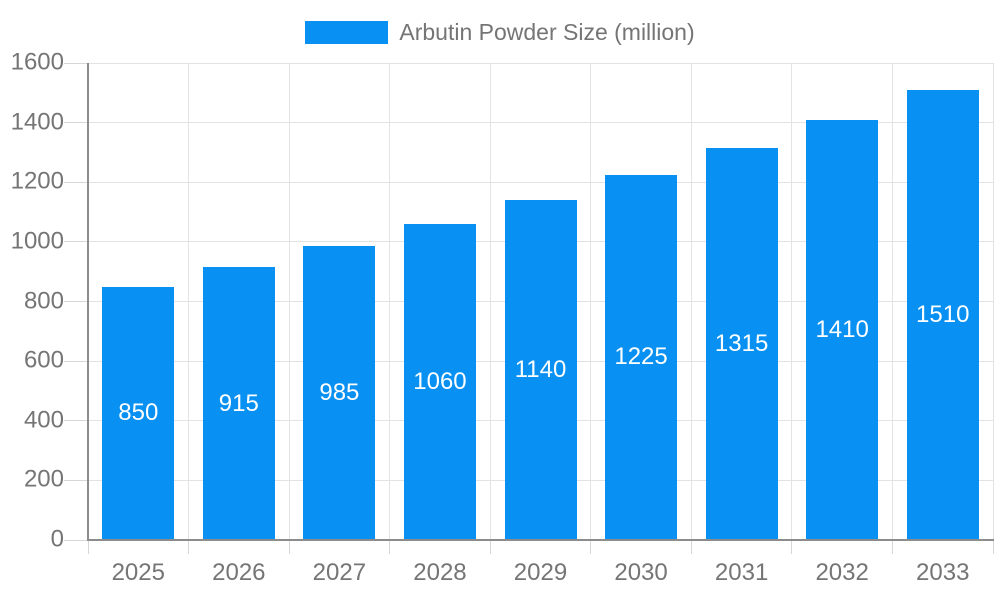  I want to click on x-axis-tick-label: 2026, so click(239, 572).